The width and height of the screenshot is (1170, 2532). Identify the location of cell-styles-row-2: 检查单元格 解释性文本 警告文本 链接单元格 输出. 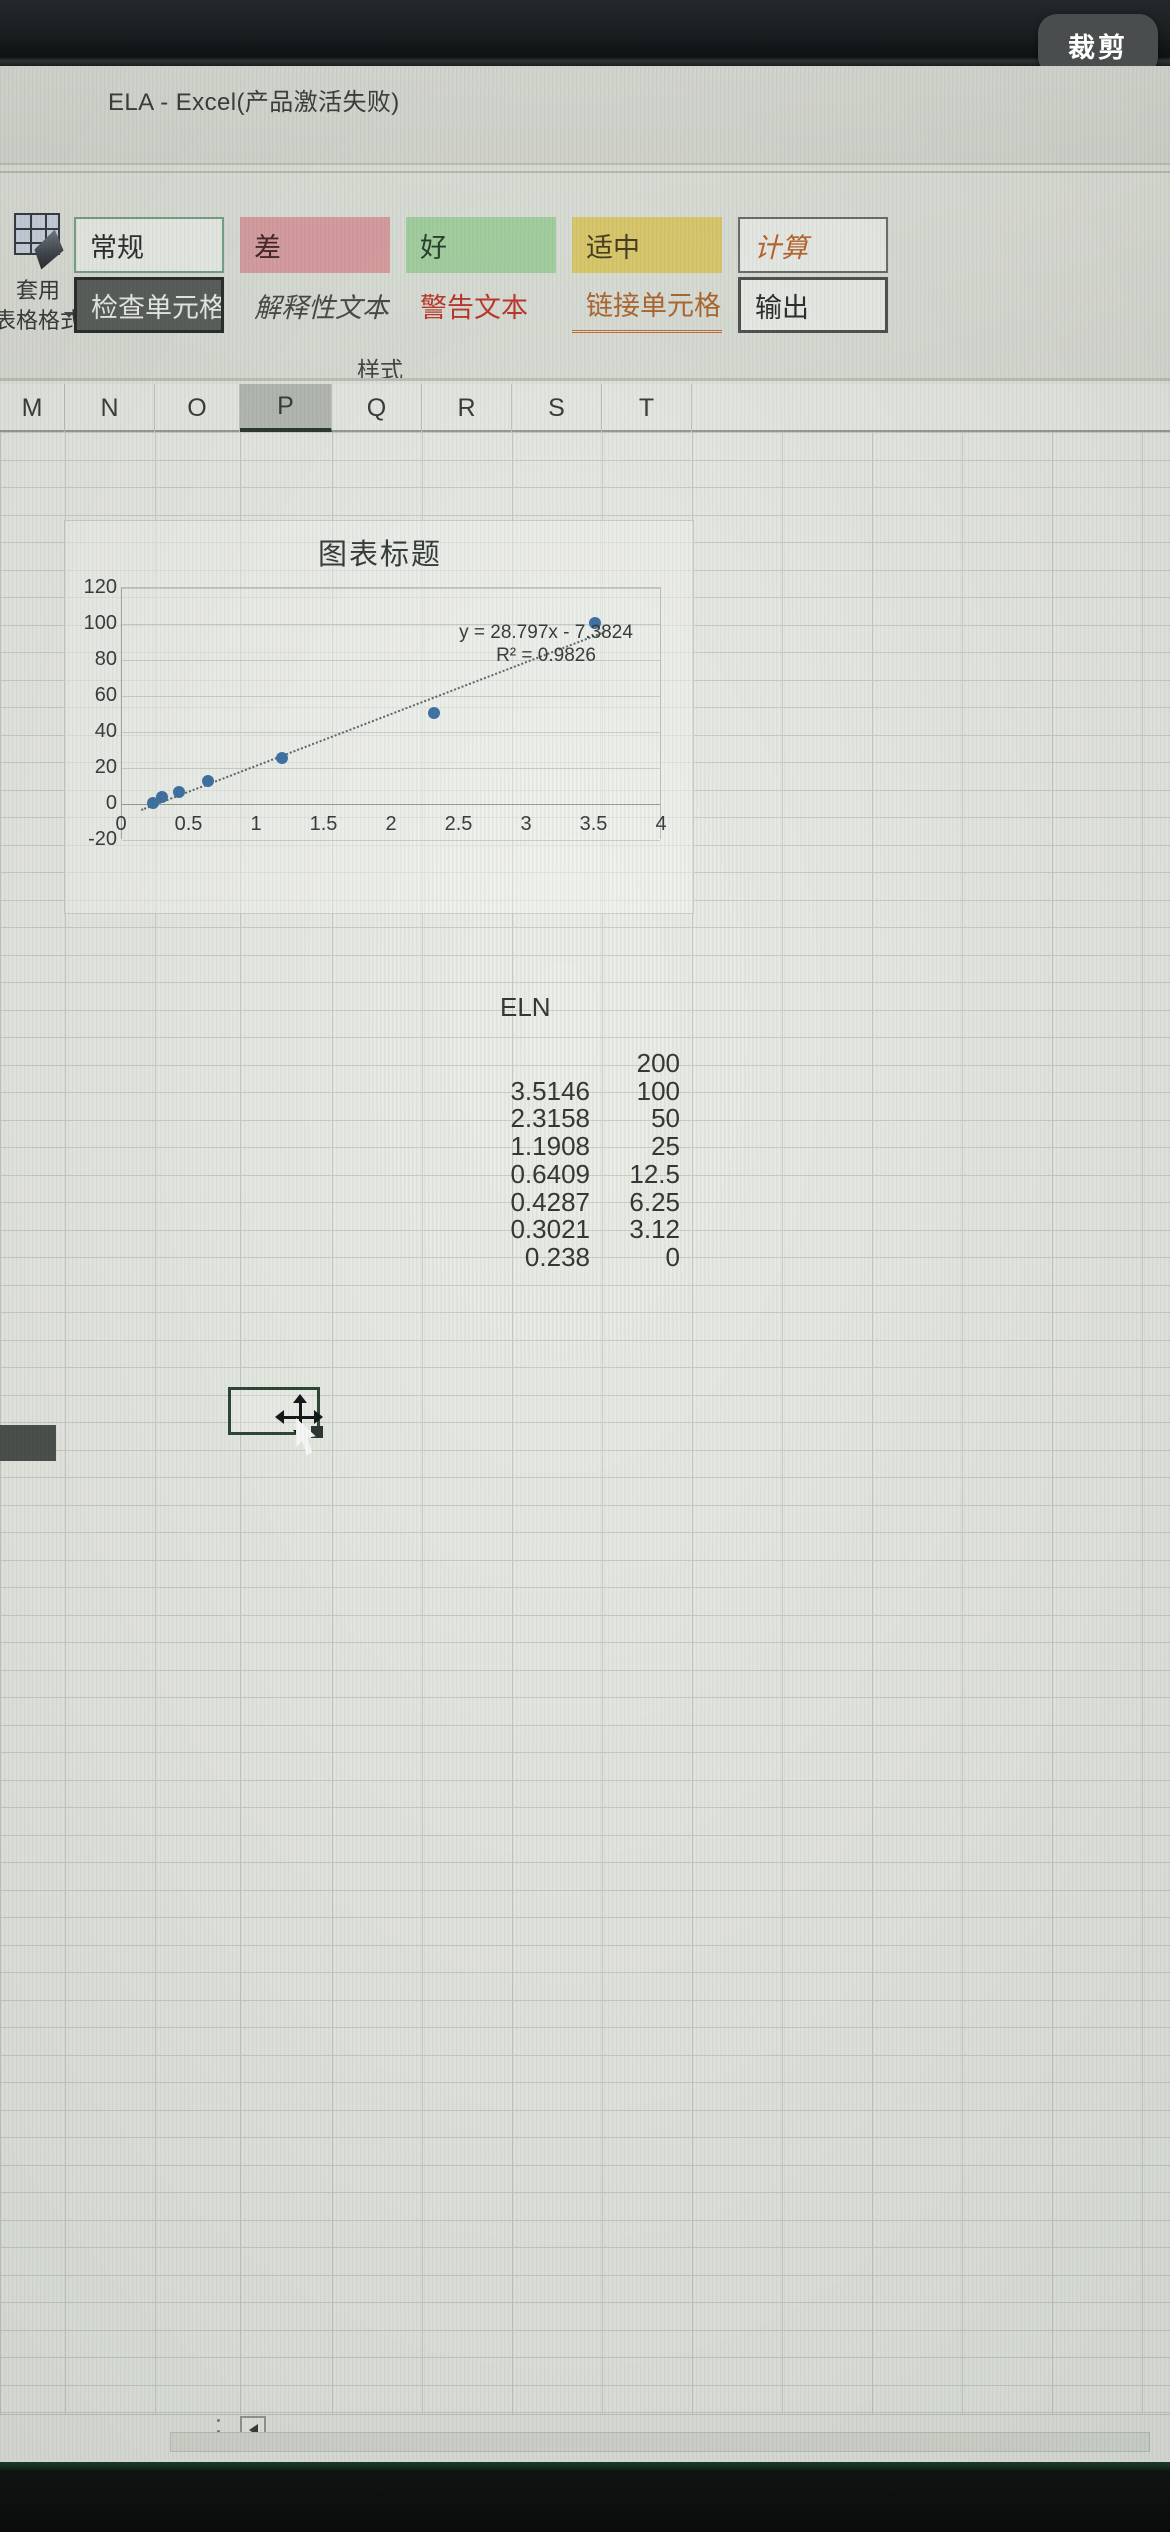
(622, 306).